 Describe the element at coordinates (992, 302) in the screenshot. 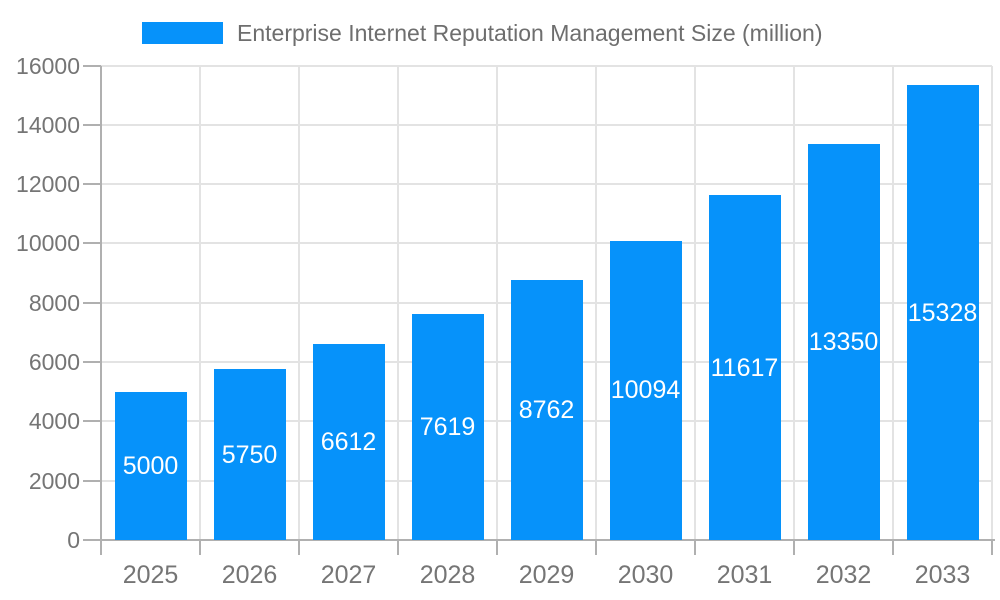

I see `gridline-vertical` at that location.